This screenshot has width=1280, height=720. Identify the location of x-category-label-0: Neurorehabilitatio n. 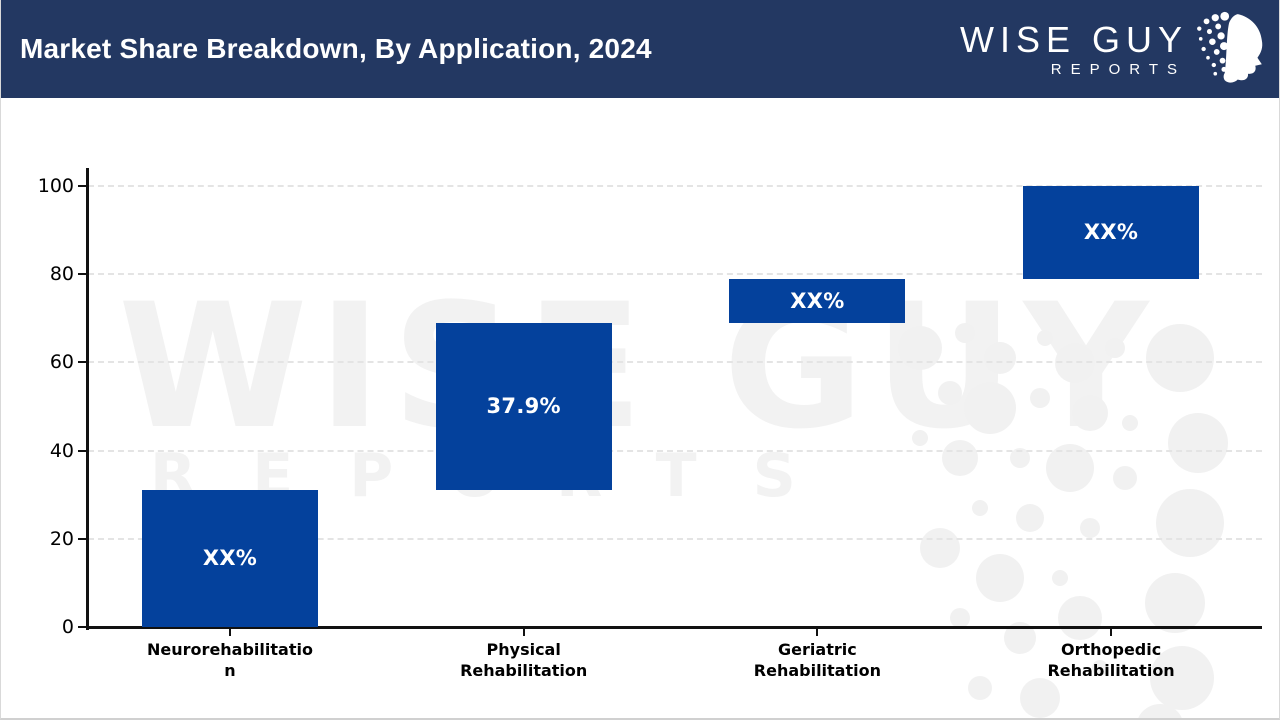
(230, 660).